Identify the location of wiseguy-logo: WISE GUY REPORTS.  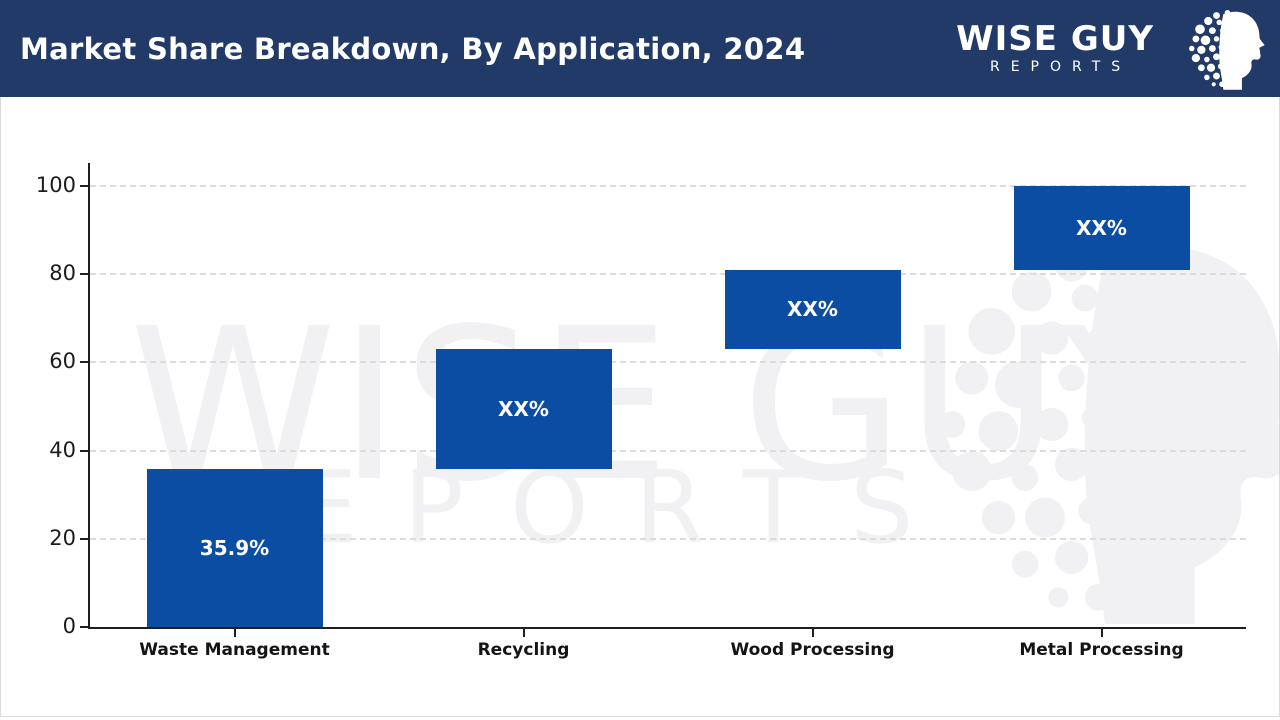
(1111, 48).